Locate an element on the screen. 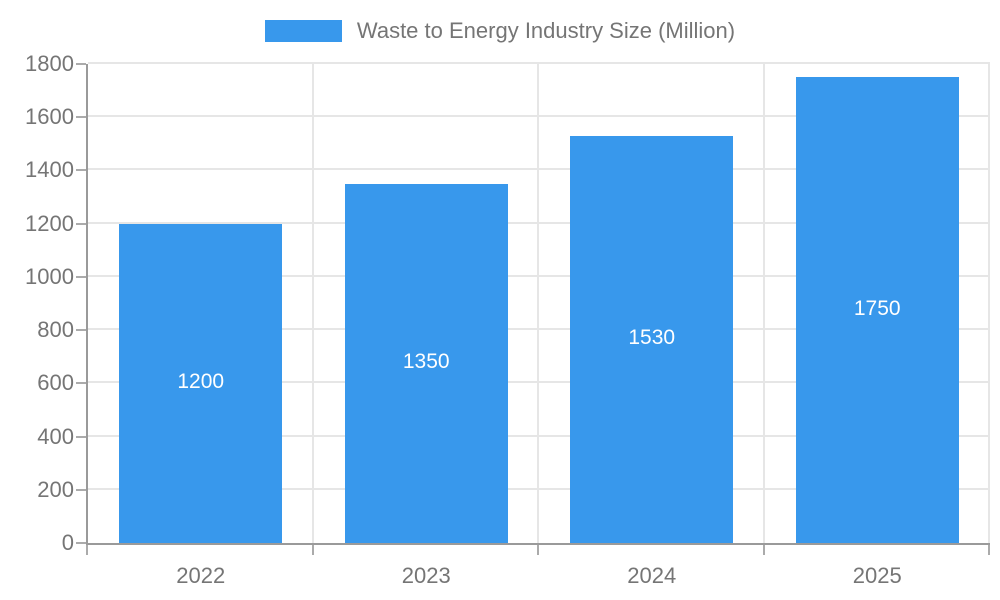 The width and height of the screenshot is (1000, 600). y-axis-tick-label: 1600 is located at coordinates (49, 117).